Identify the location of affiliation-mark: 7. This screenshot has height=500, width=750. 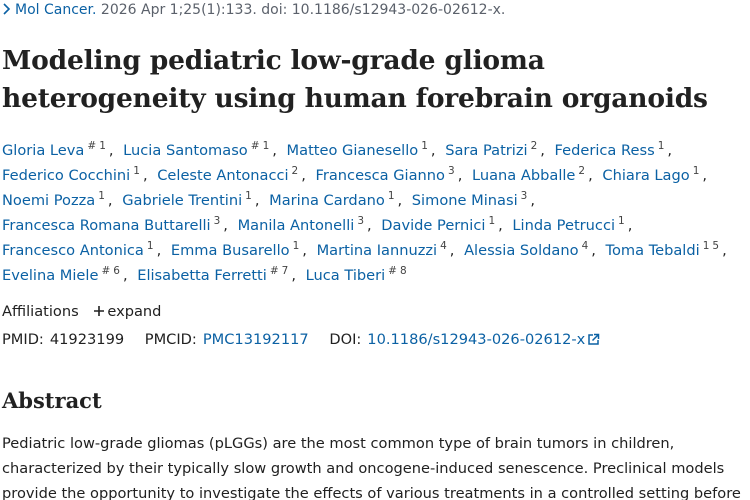
(285, 271).